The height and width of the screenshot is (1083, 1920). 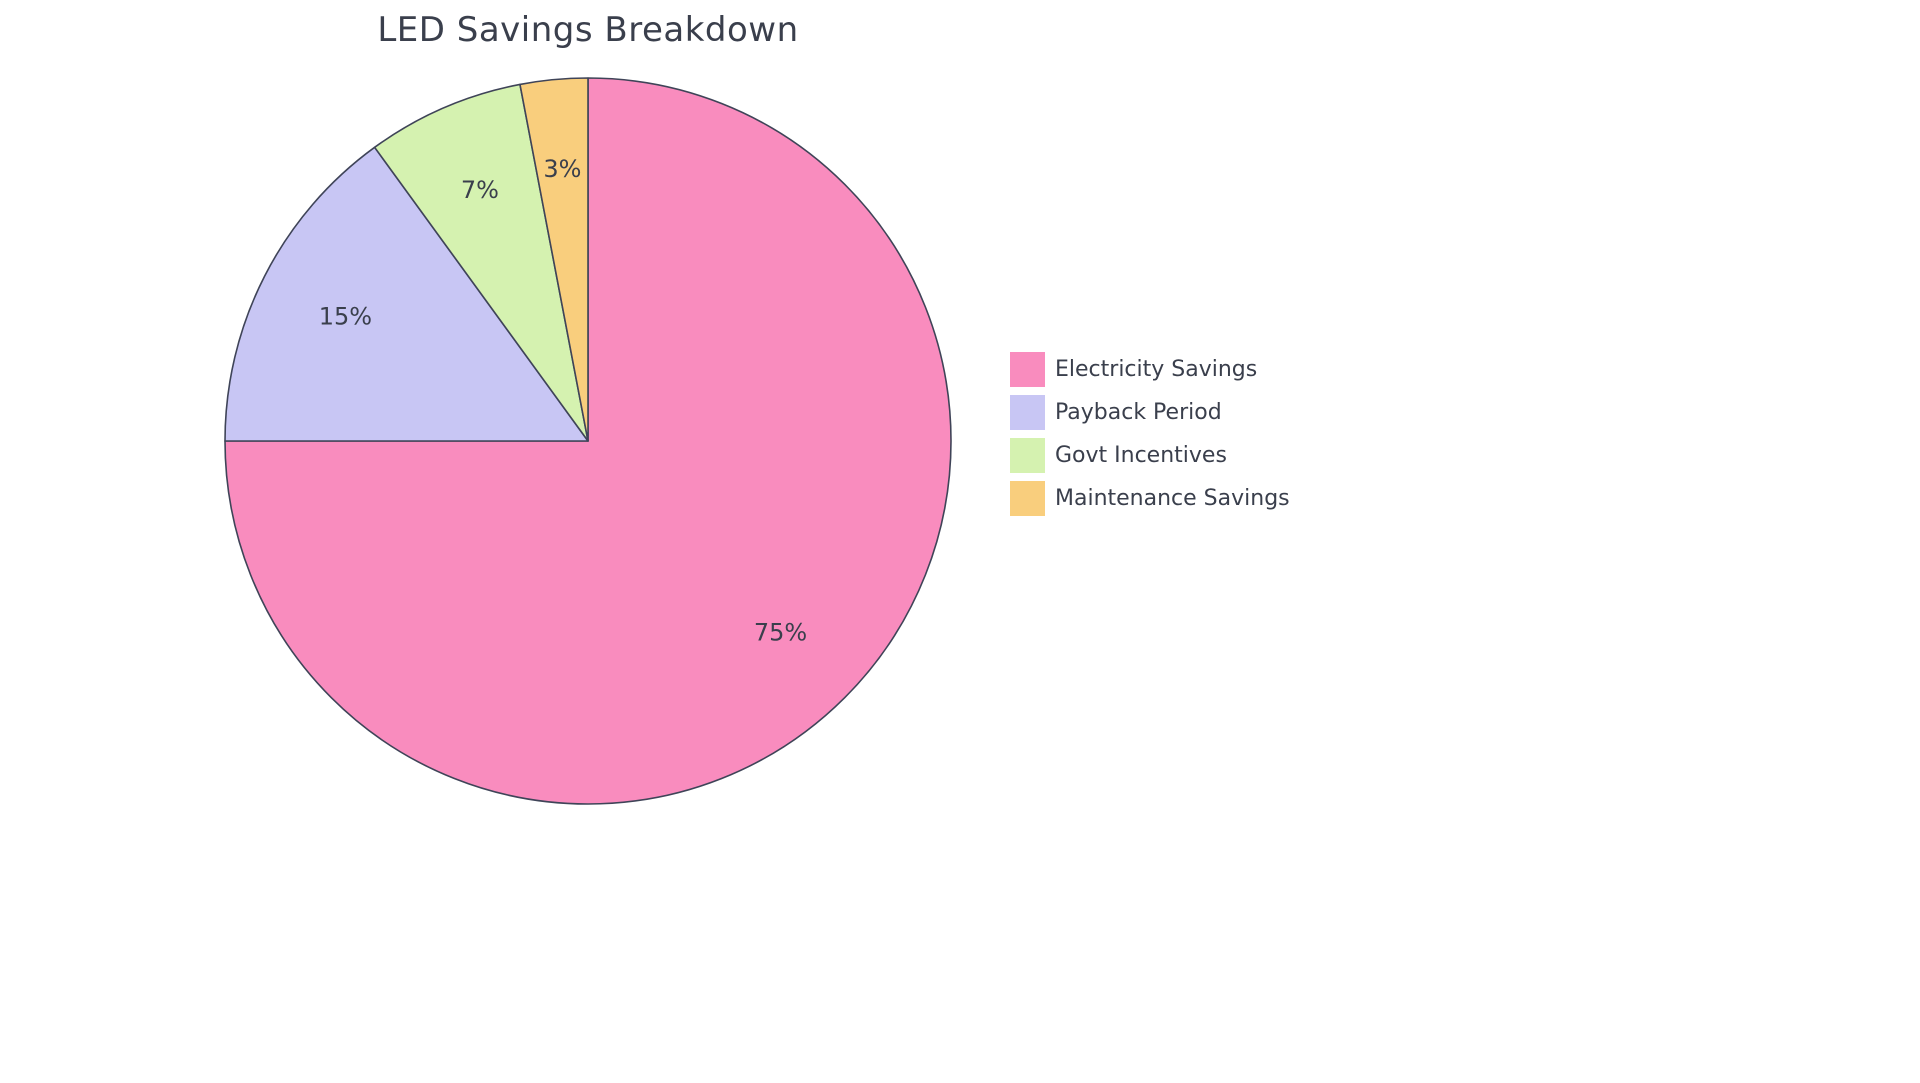 I want to click on pie-slice-maintenance-savings, so click(x=554, y=259).